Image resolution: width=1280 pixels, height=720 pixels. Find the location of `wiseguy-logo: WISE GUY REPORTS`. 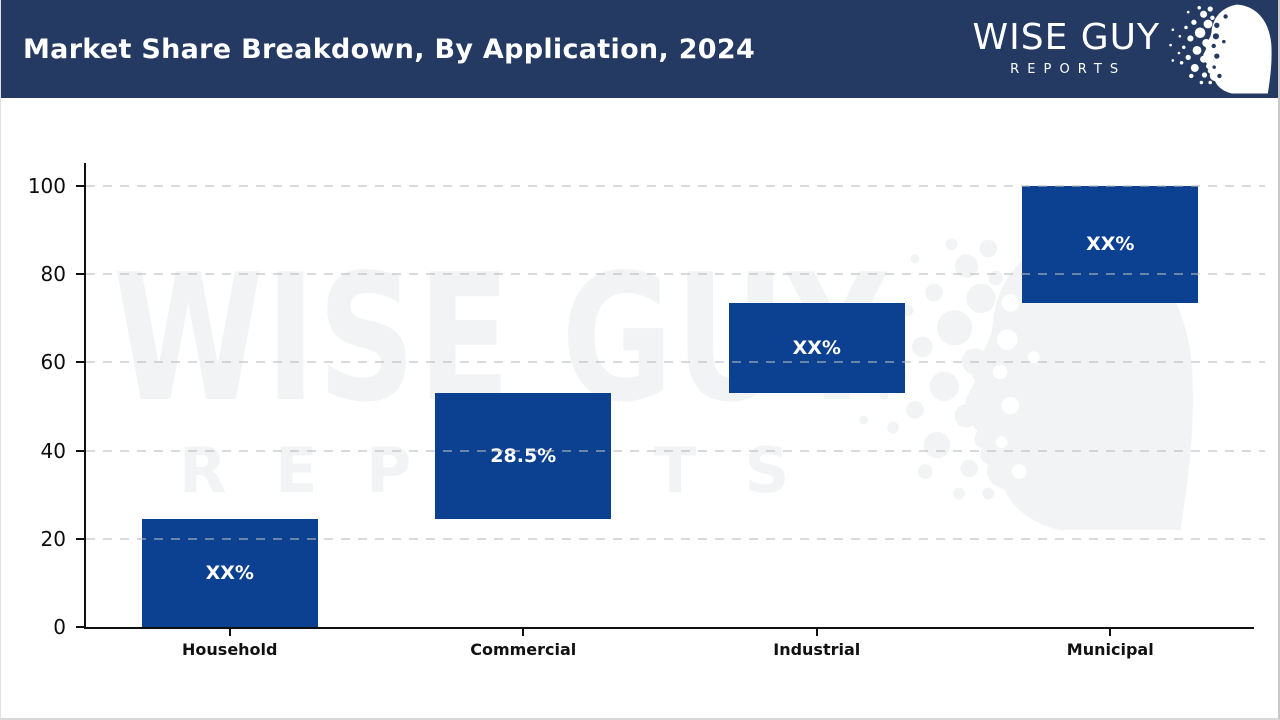

wiseguy-logo: WISE GUY REPORTS is located at coordinates (1121, 49).